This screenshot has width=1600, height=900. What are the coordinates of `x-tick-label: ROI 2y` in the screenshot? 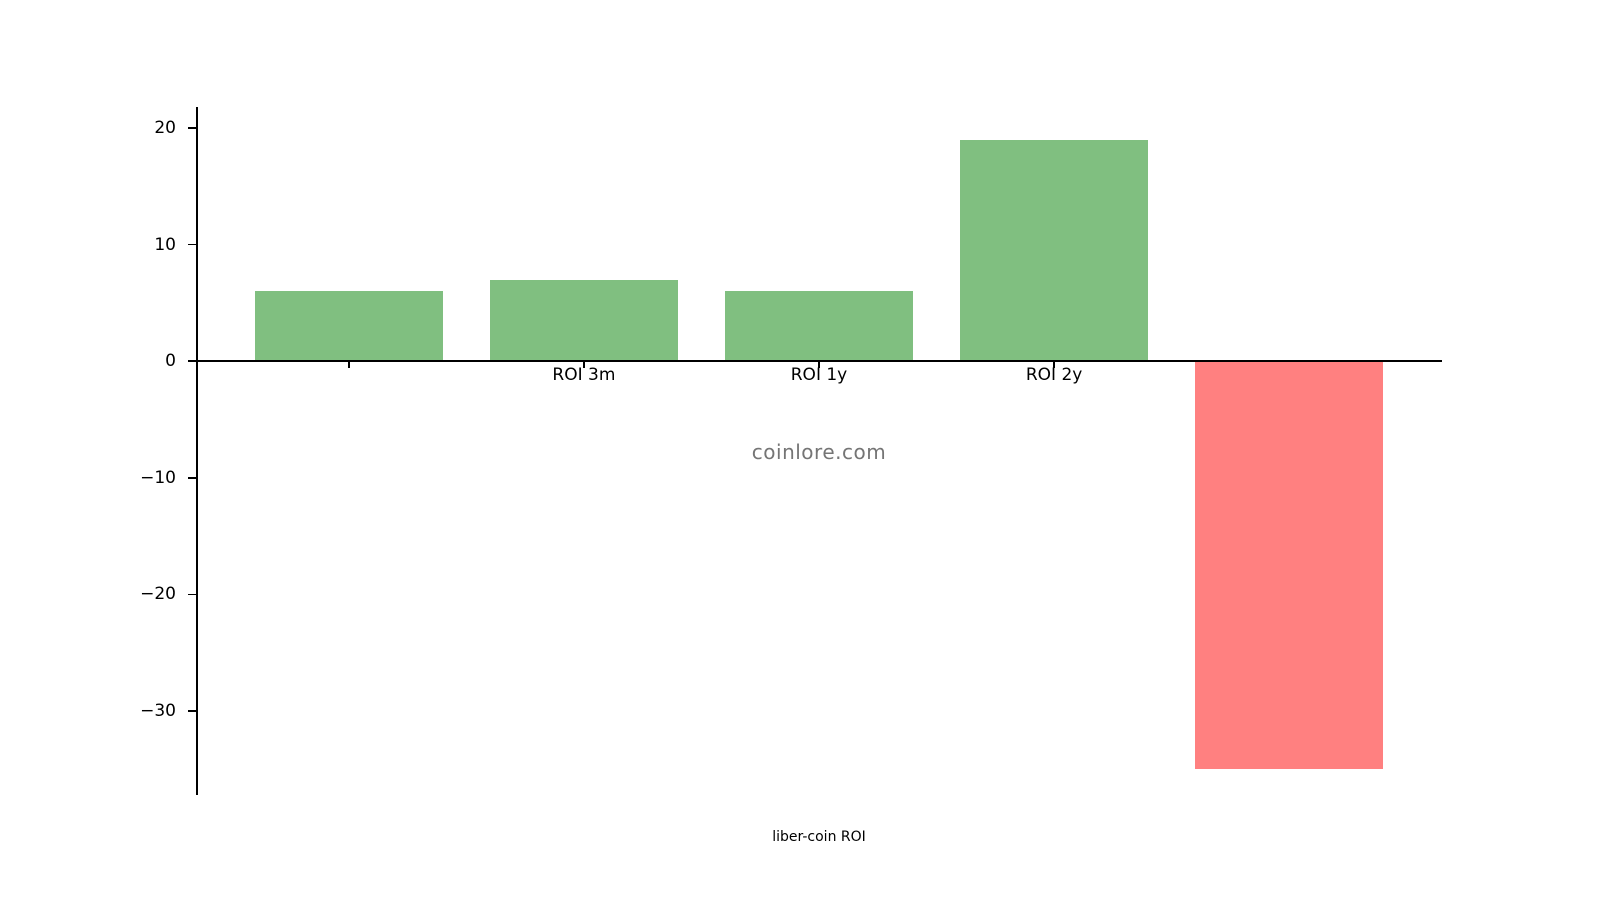 It's located at (1054, 375).